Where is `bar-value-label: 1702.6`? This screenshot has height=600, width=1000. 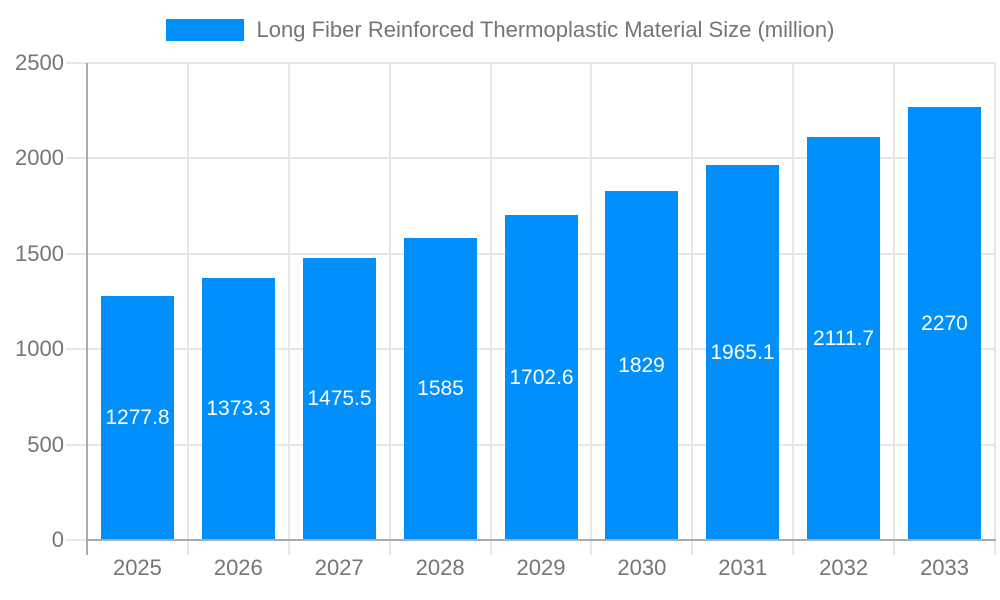 bar-value-label: 1702.6 is located at coordinates (541, 377).